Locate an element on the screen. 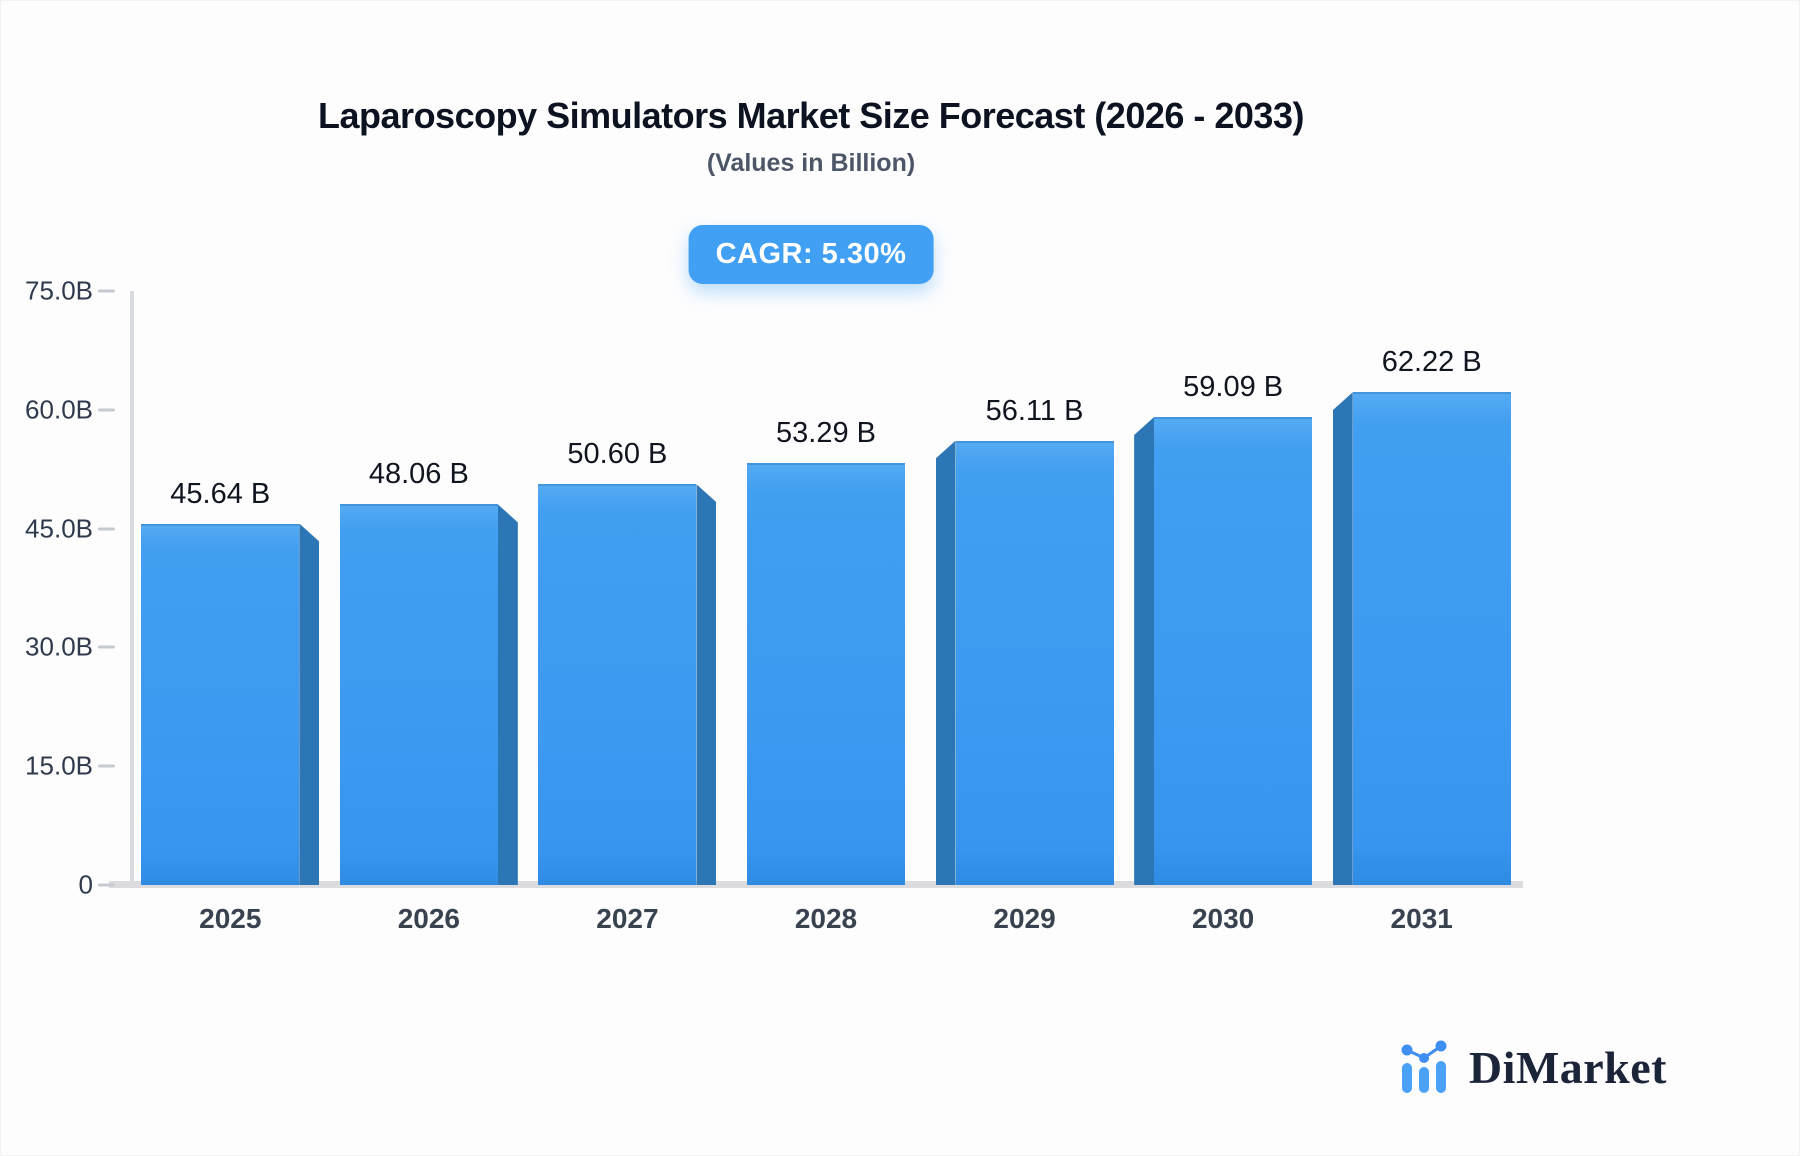  bar-2028 is located at coordinates (826, 673).